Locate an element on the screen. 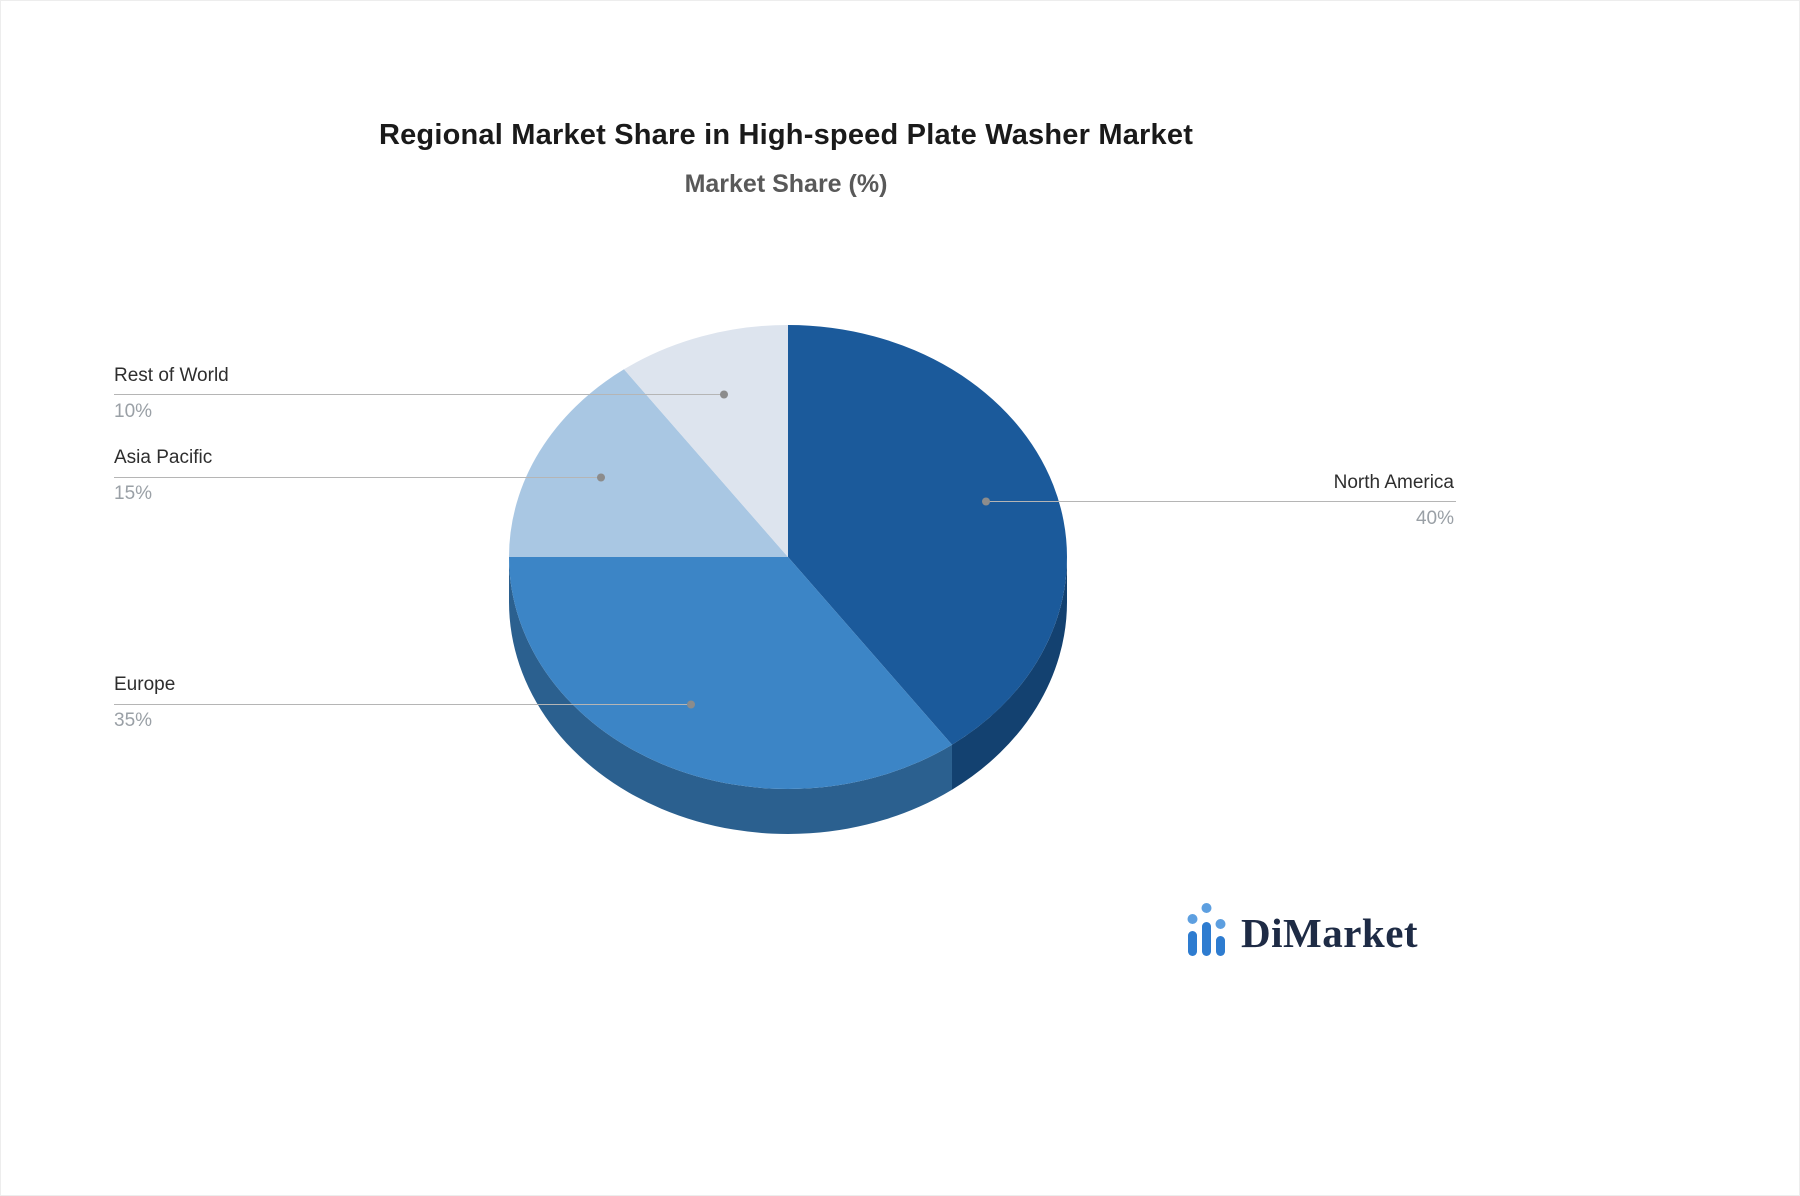 The height and width of the screenshot is (1196, 1800). pie-slices is located at coordinates (788, 557).